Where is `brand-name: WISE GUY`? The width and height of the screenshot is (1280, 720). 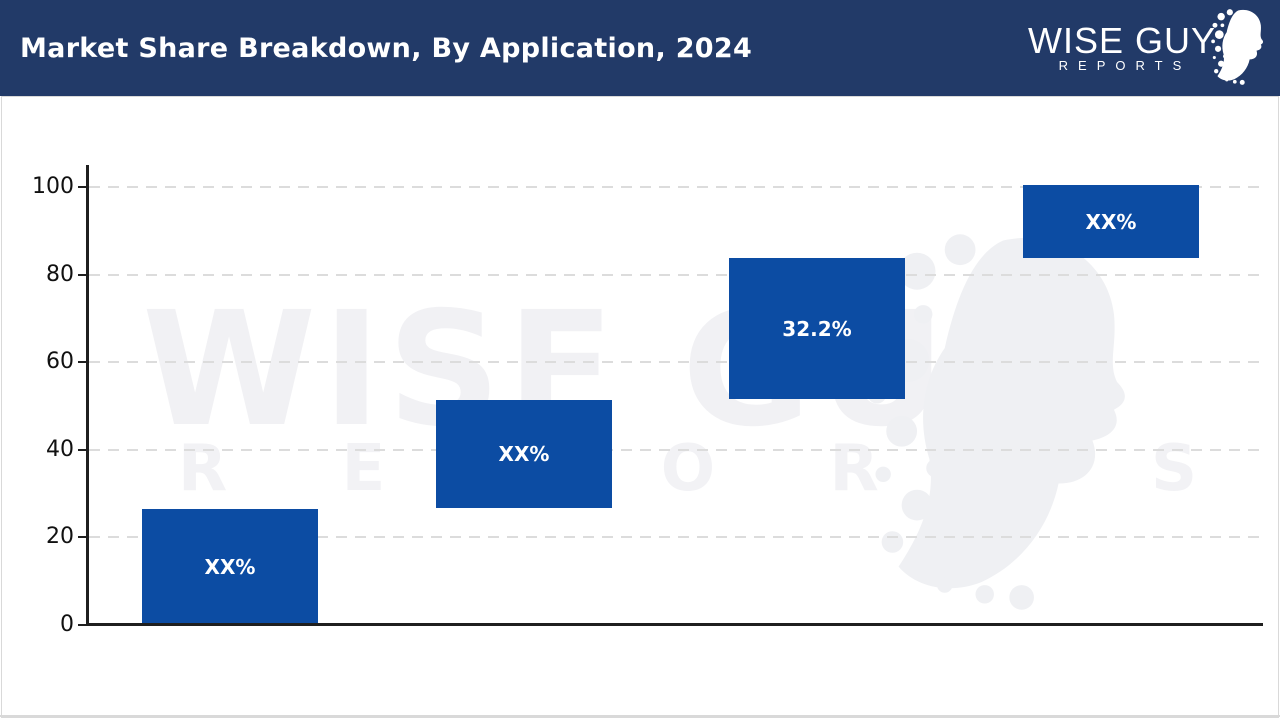
brand-name: WISE GUY is located at coordinates (1121, 40).